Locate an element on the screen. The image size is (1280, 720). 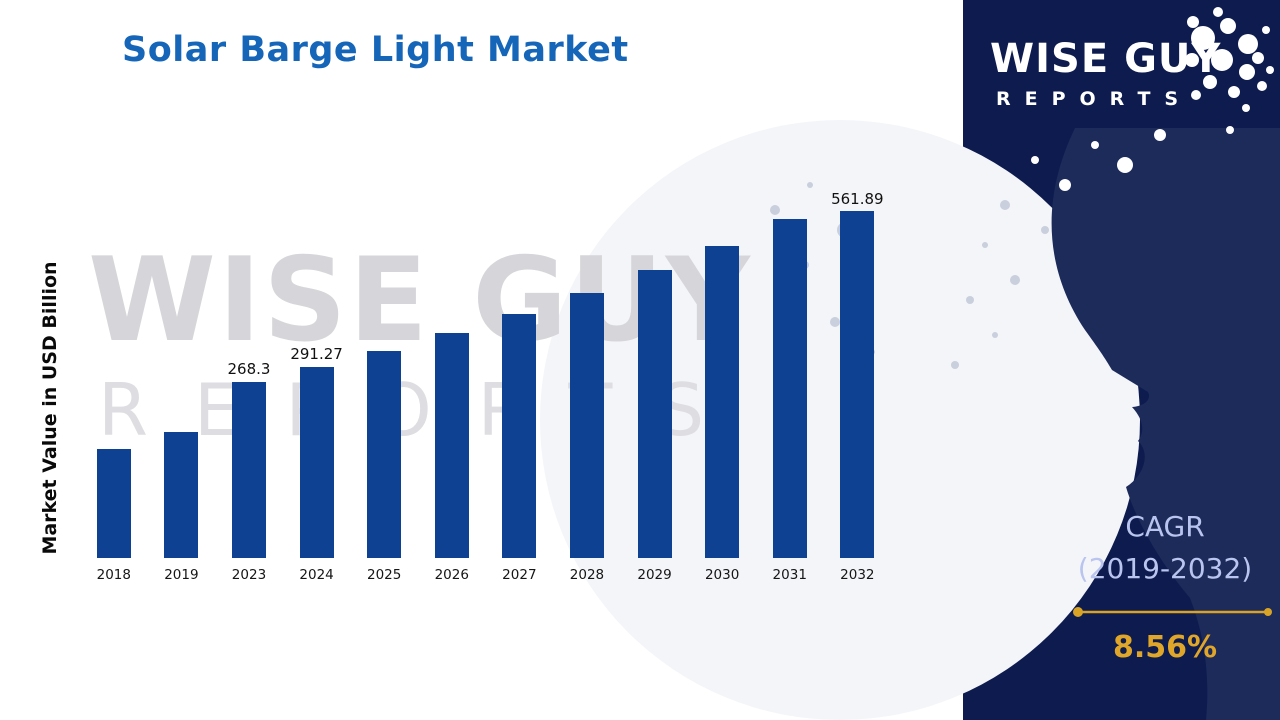
bar-2026 is located at coordinates (451, 445).